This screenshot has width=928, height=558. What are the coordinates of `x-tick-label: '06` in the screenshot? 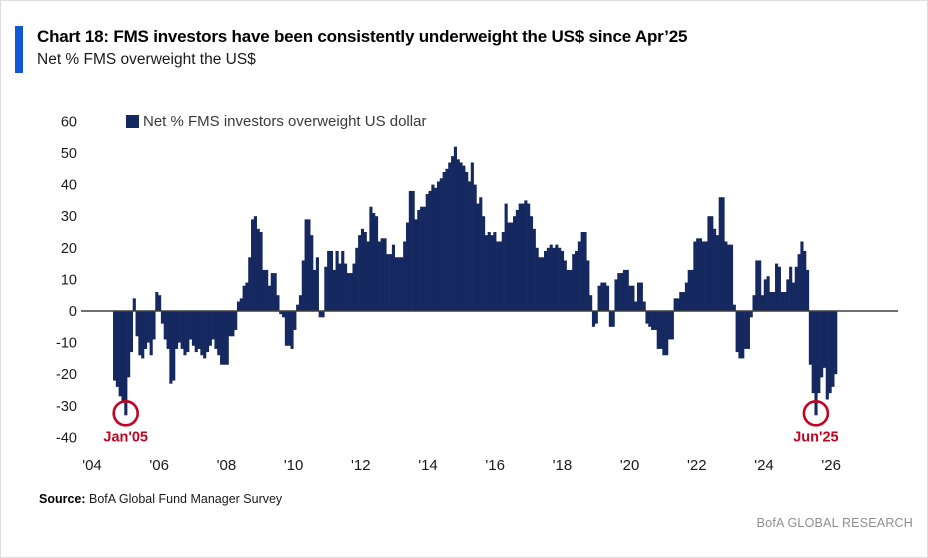 It's located at (159, 465).